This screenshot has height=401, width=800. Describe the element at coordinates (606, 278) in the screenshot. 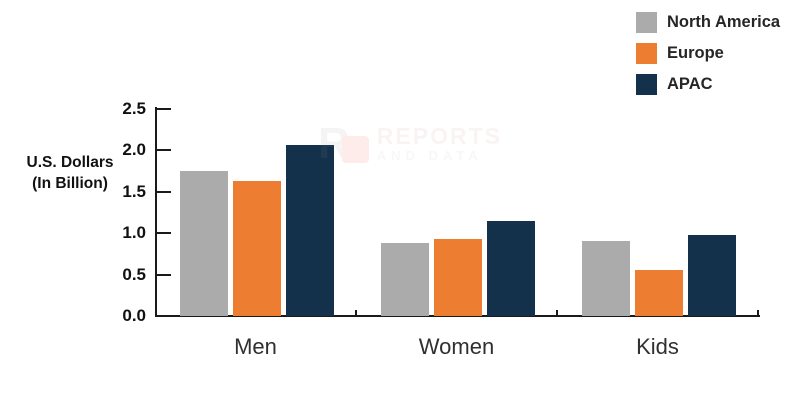

I see `bar-kids-north-america` at that location.